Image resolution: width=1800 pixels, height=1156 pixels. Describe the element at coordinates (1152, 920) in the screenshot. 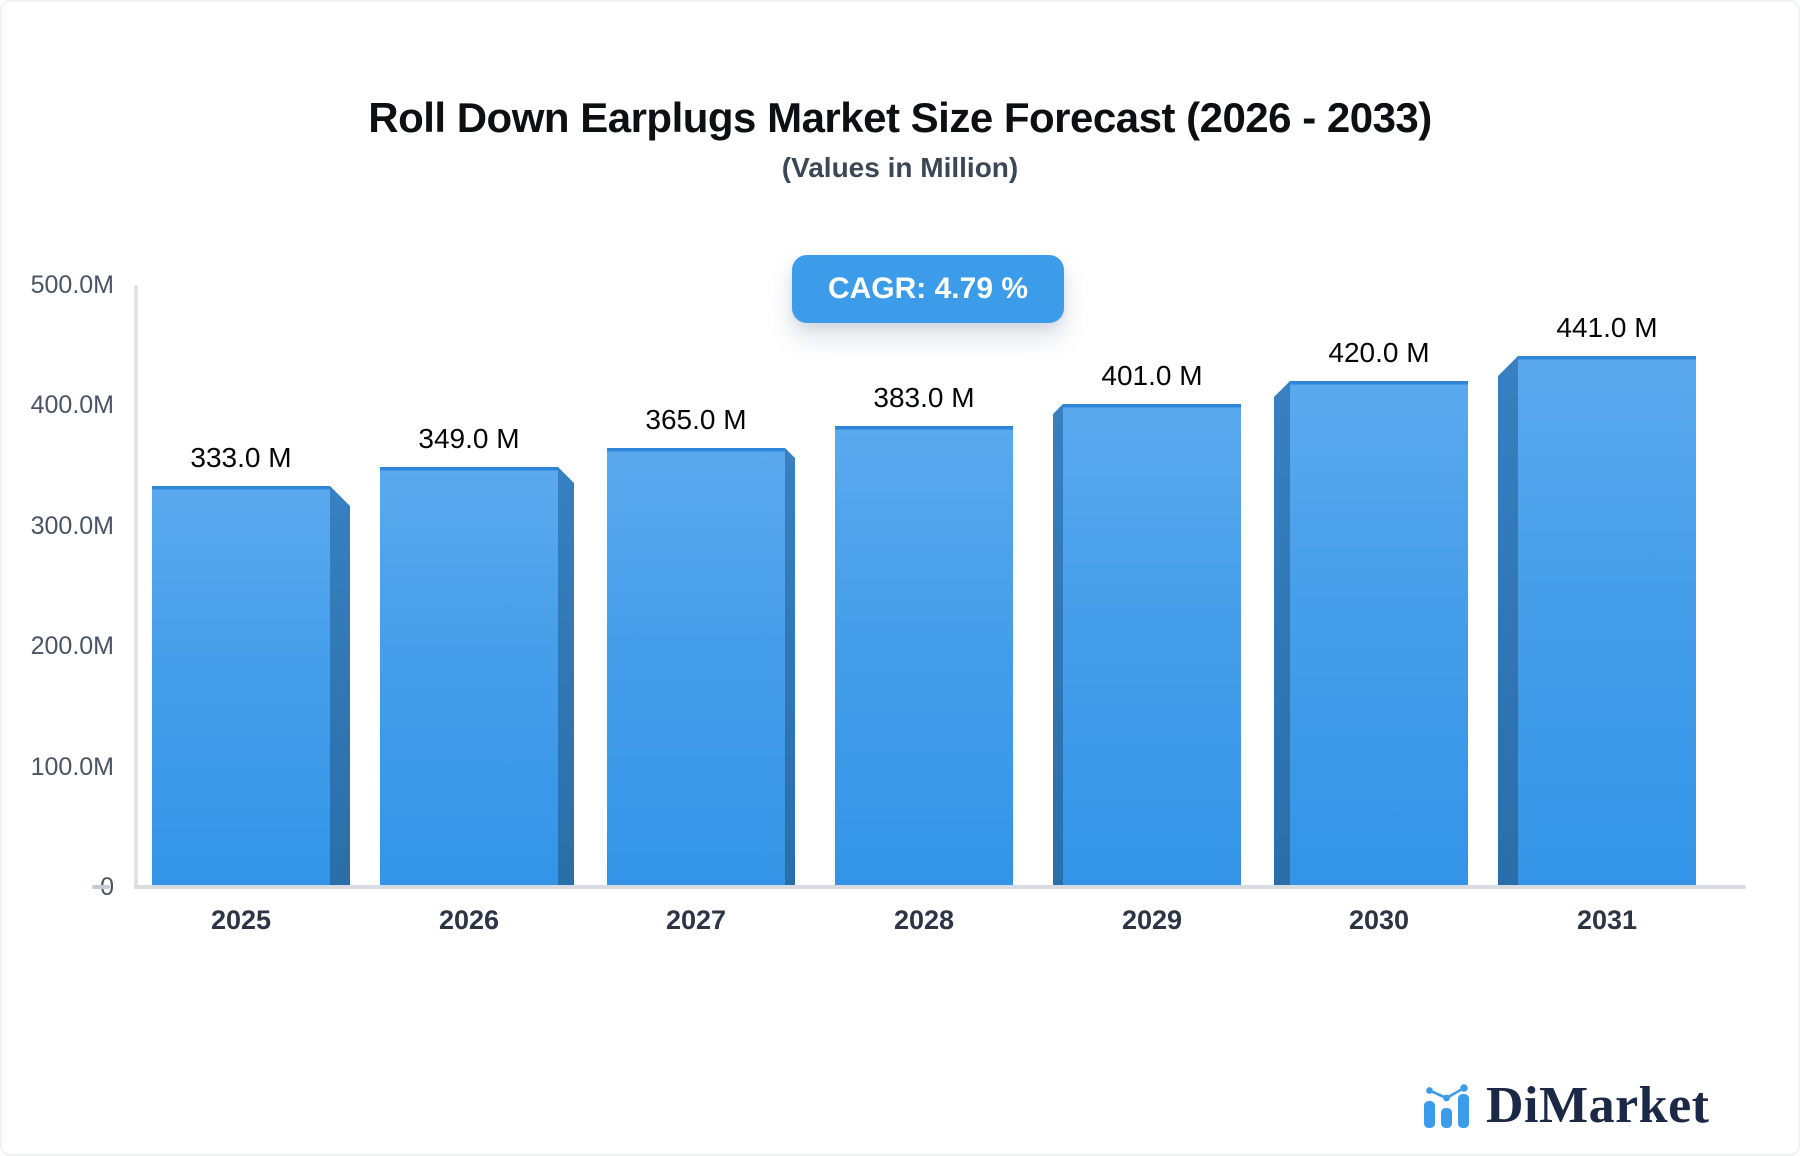

I see `x-axis-tick-label: 2029` at that location.